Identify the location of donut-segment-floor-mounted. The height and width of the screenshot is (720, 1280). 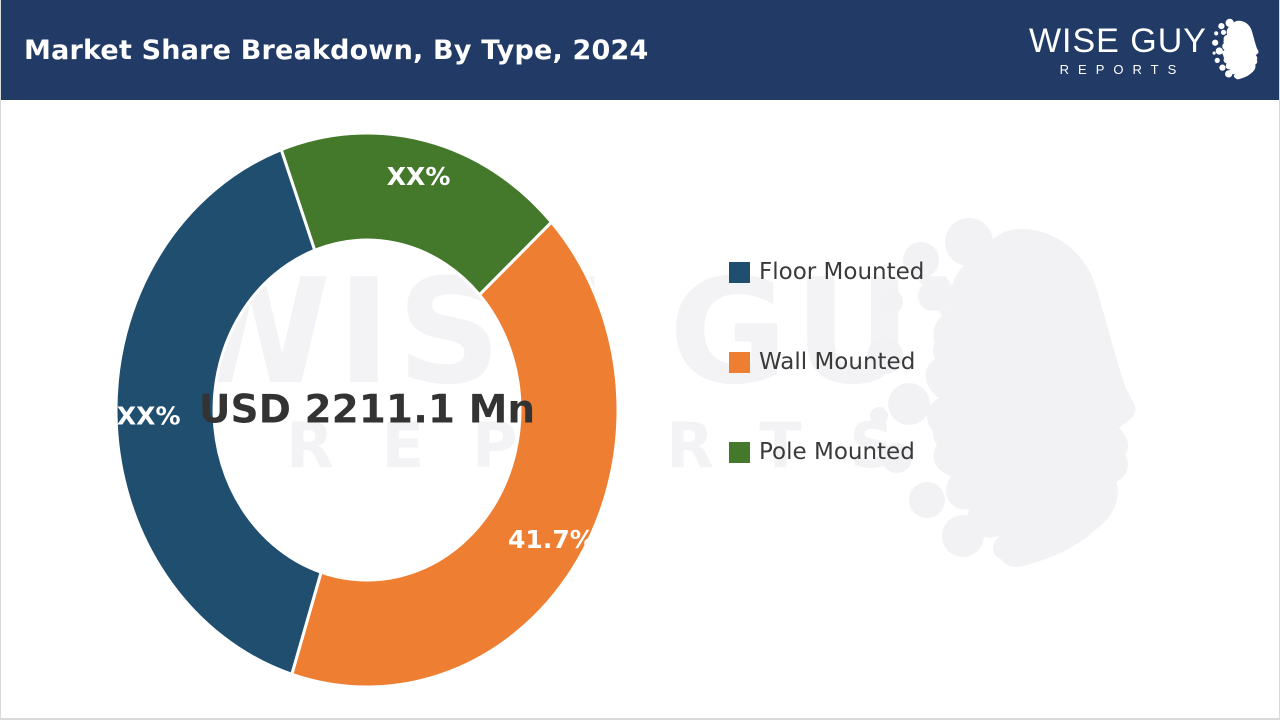
(218, 412).